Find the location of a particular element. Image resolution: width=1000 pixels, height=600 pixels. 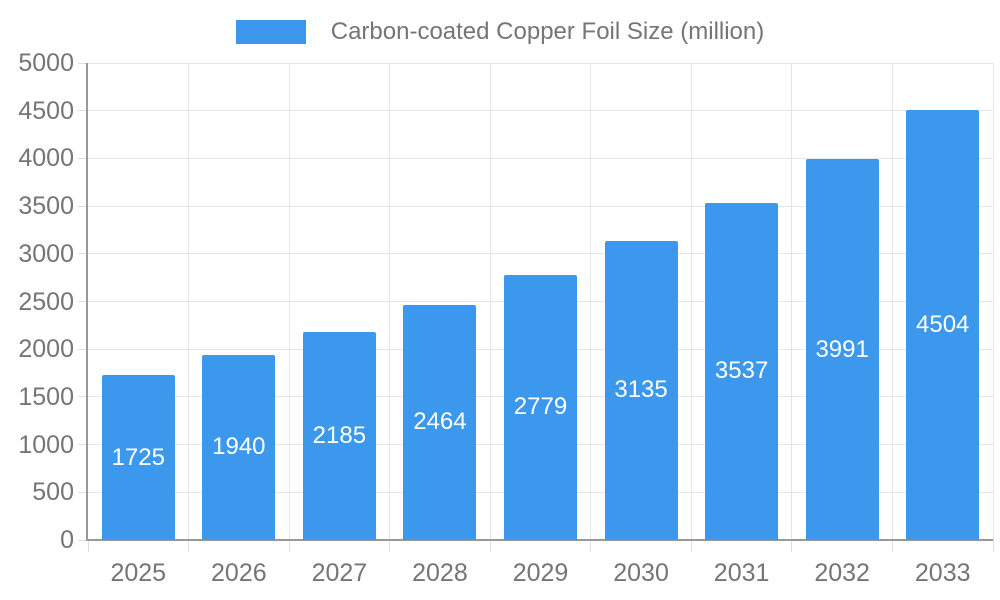

bar-value-label: 3135 is located at coordinates (641, 390).